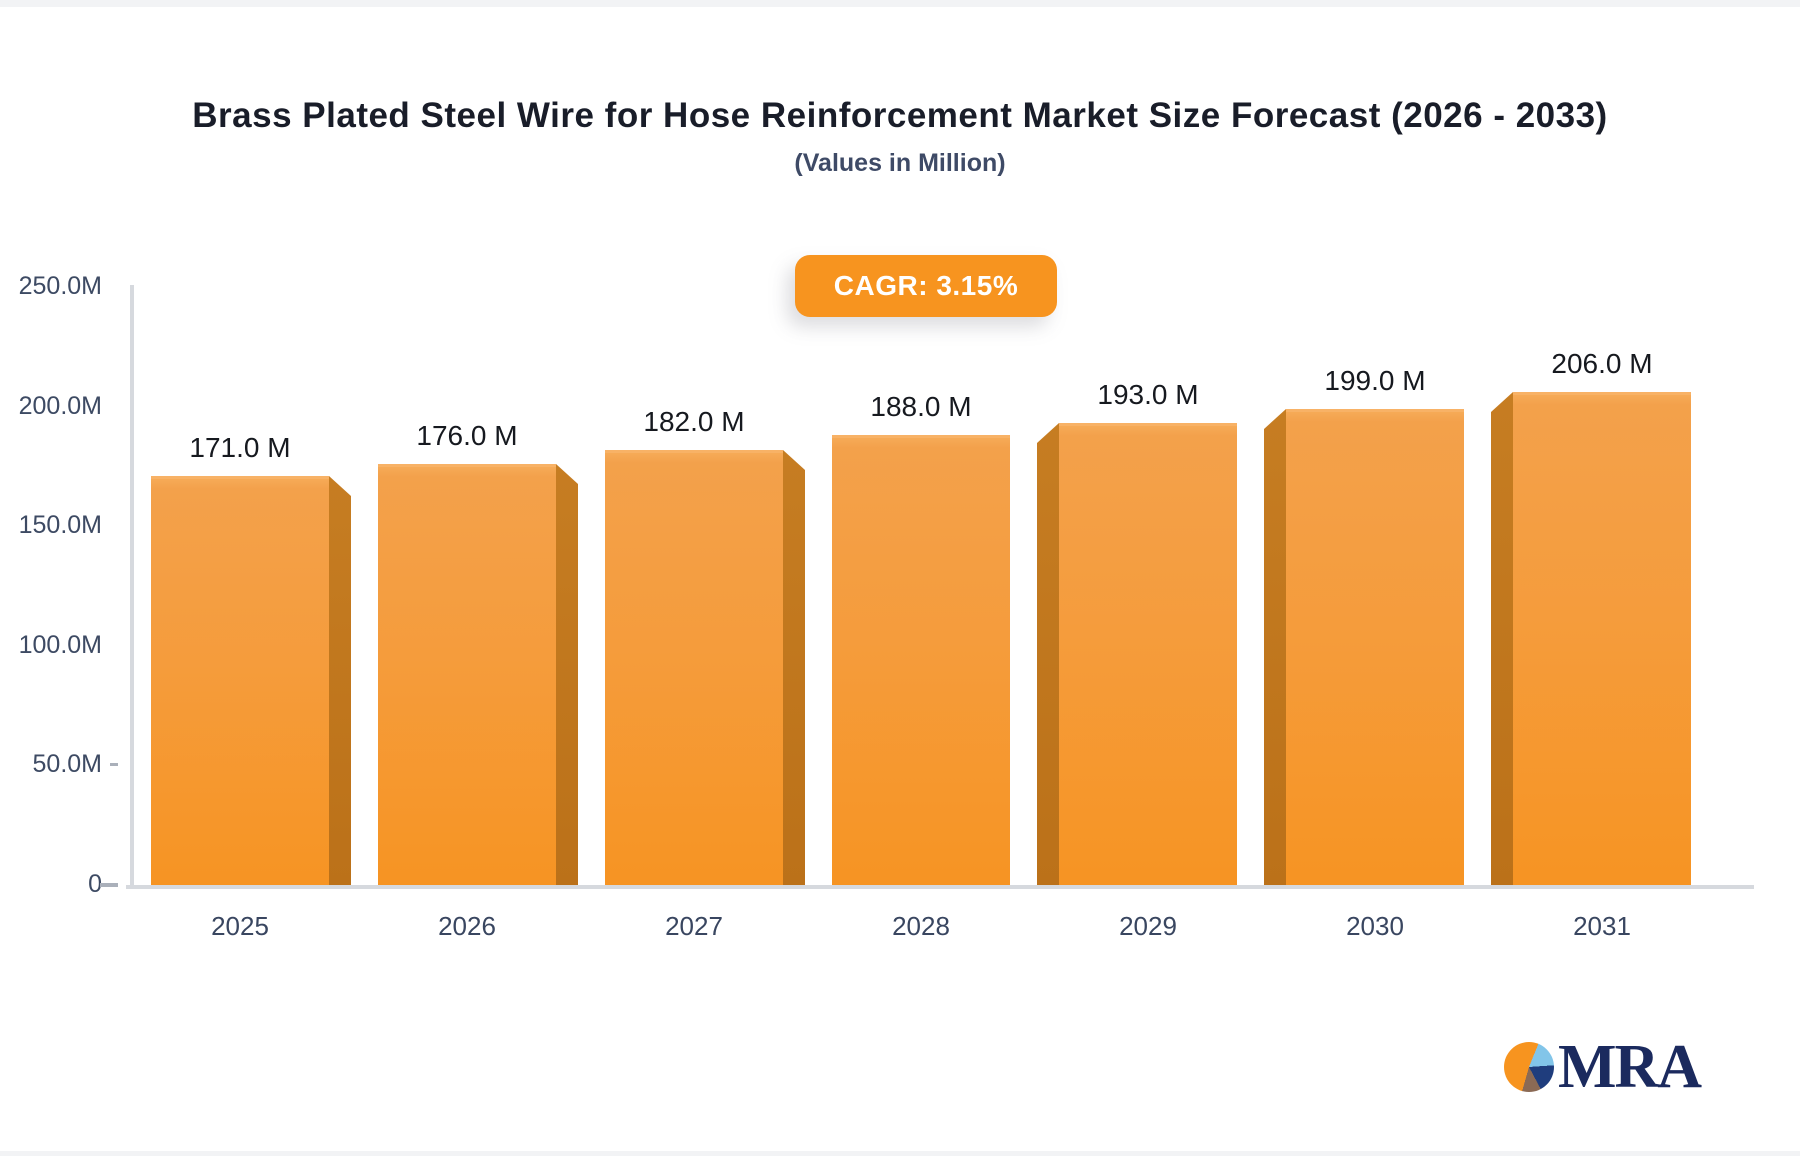 This screenshot has width=1800, height=1156. Describe the element at coordinates (1529, 1067) in the screenshot. I see `pie-chart-logo-icon` at that location.